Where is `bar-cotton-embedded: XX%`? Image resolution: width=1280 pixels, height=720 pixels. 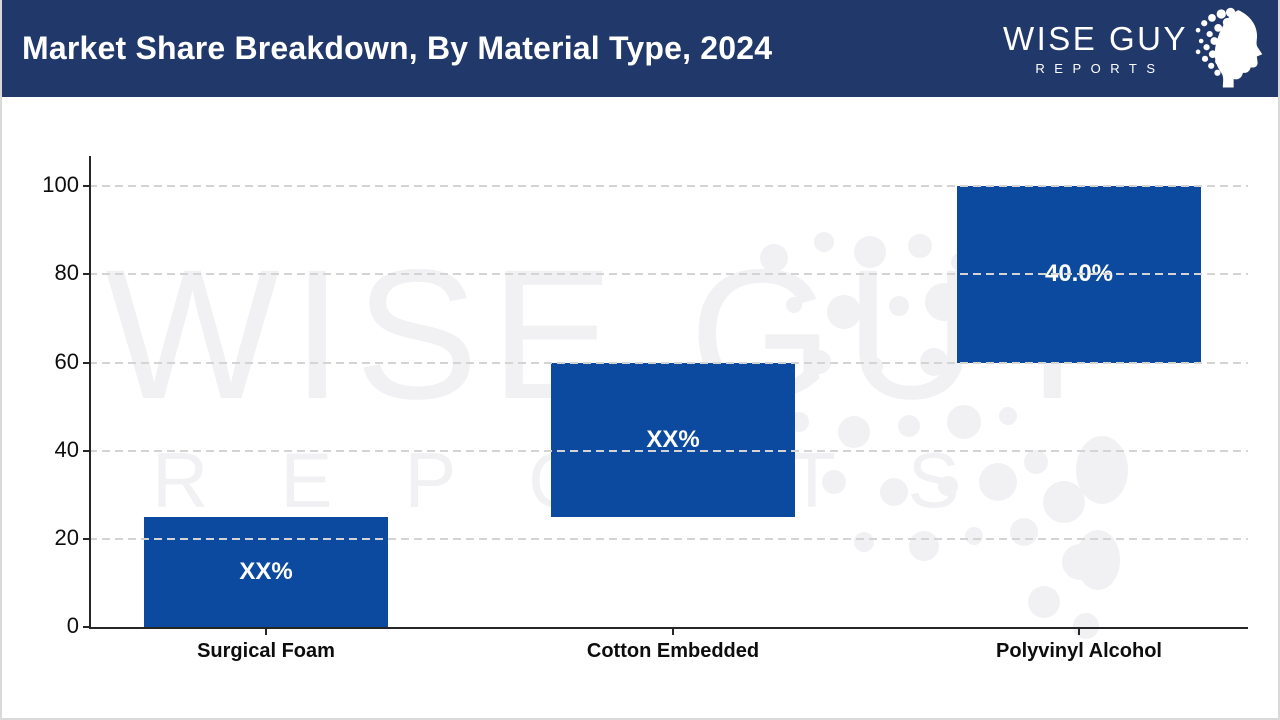 bar-cotton-embedded: XX% is located at coordinates (673, 439).